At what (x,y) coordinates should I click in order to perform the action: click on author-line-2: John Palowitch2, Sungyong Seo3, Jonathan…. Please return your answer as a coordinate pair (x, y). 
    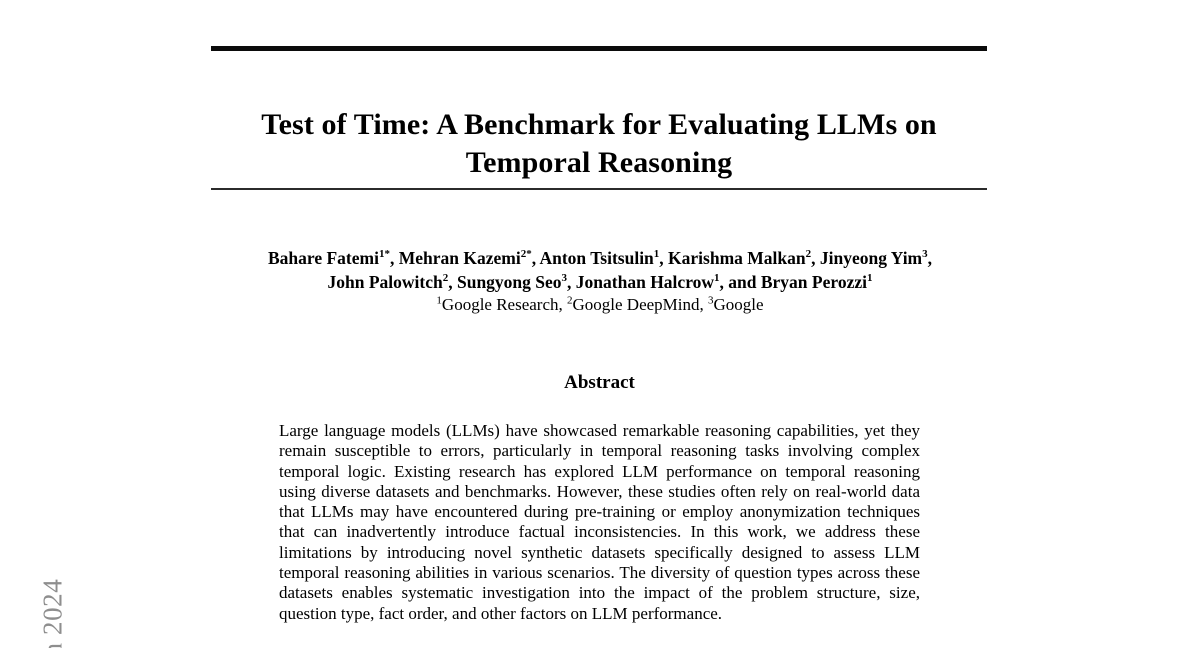
    Looking at the image, I should click on (600, 282).